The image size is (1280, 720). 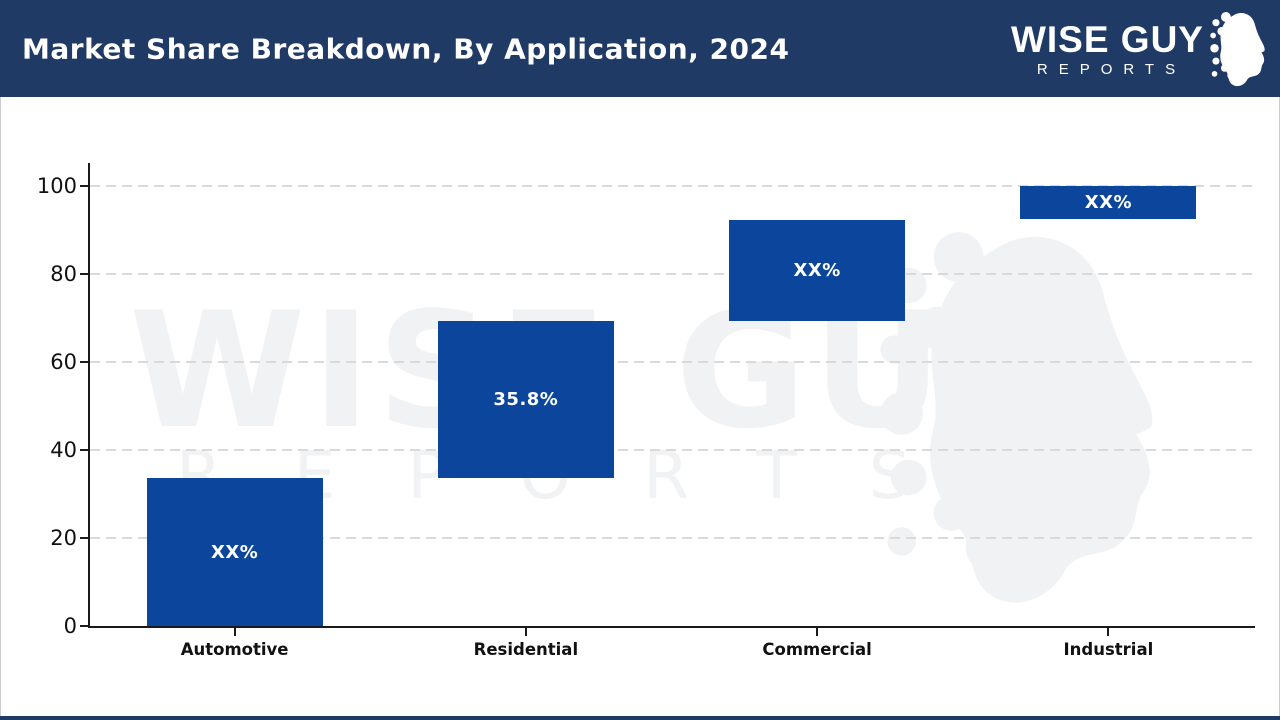 I want to click on x-tick-residential, so click(x=525, y=632).